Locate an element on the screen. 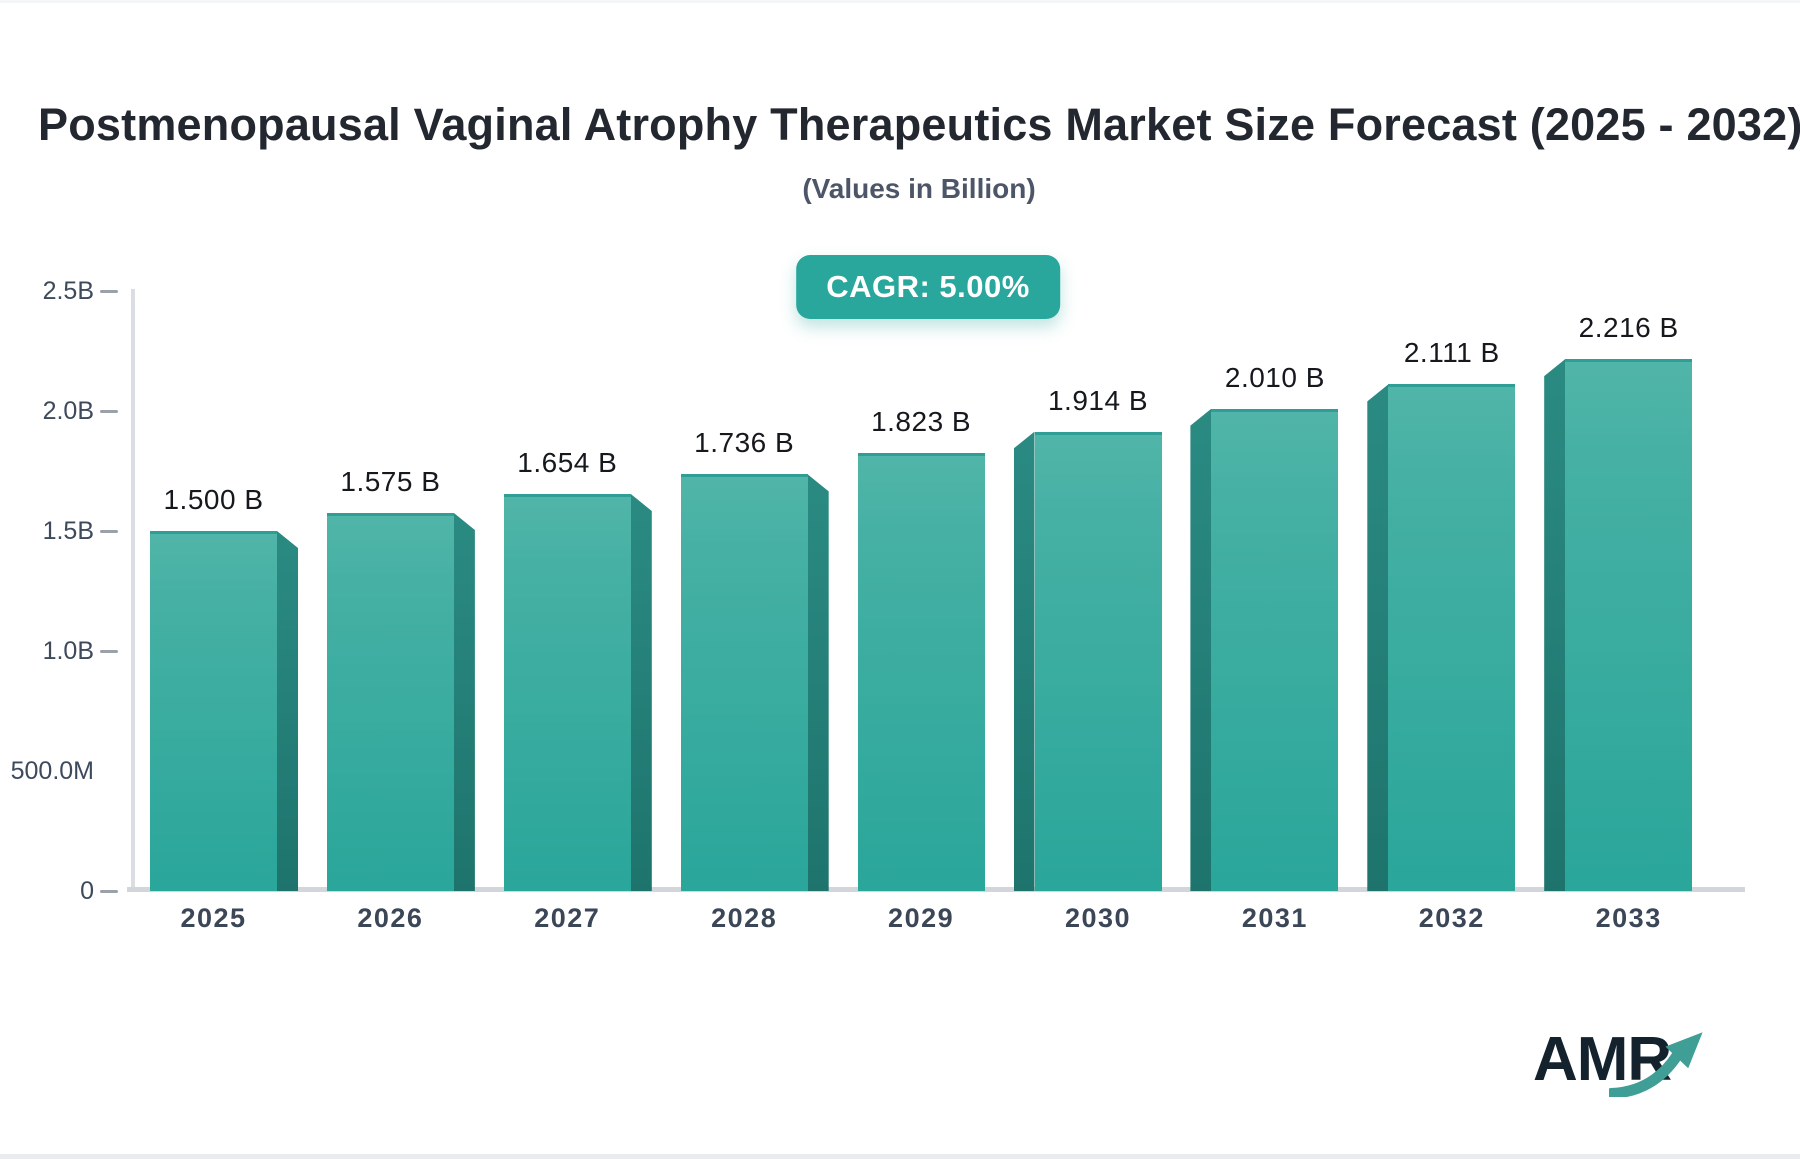 The image size is (1800, 1159). cagr-badge: CAGR: 5.00% is located at coordinates (928, 287).